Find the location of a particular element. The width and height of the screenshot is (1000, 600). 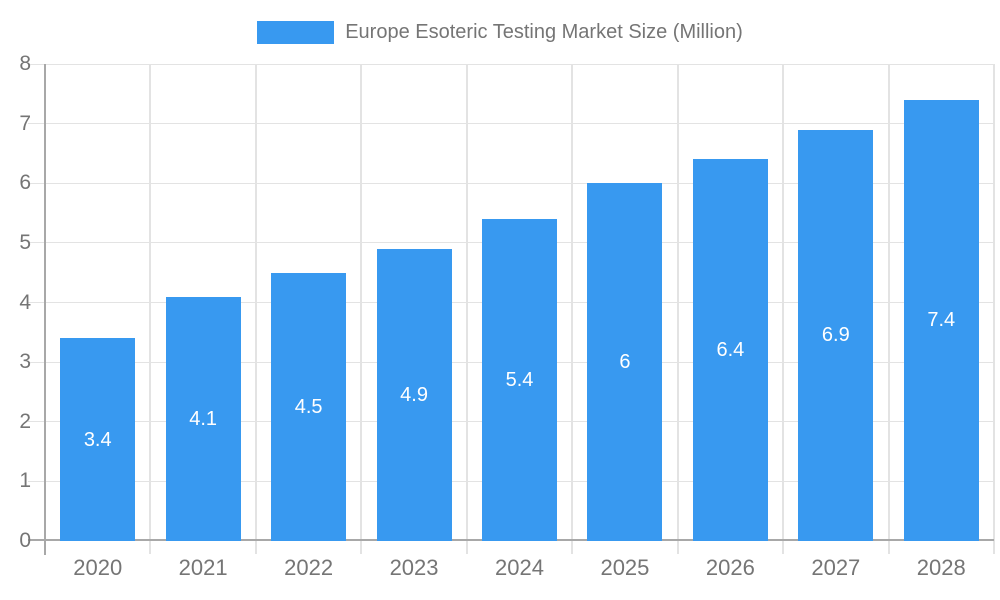

x-tick-label: 2022 is located at coordinates (309, 567).